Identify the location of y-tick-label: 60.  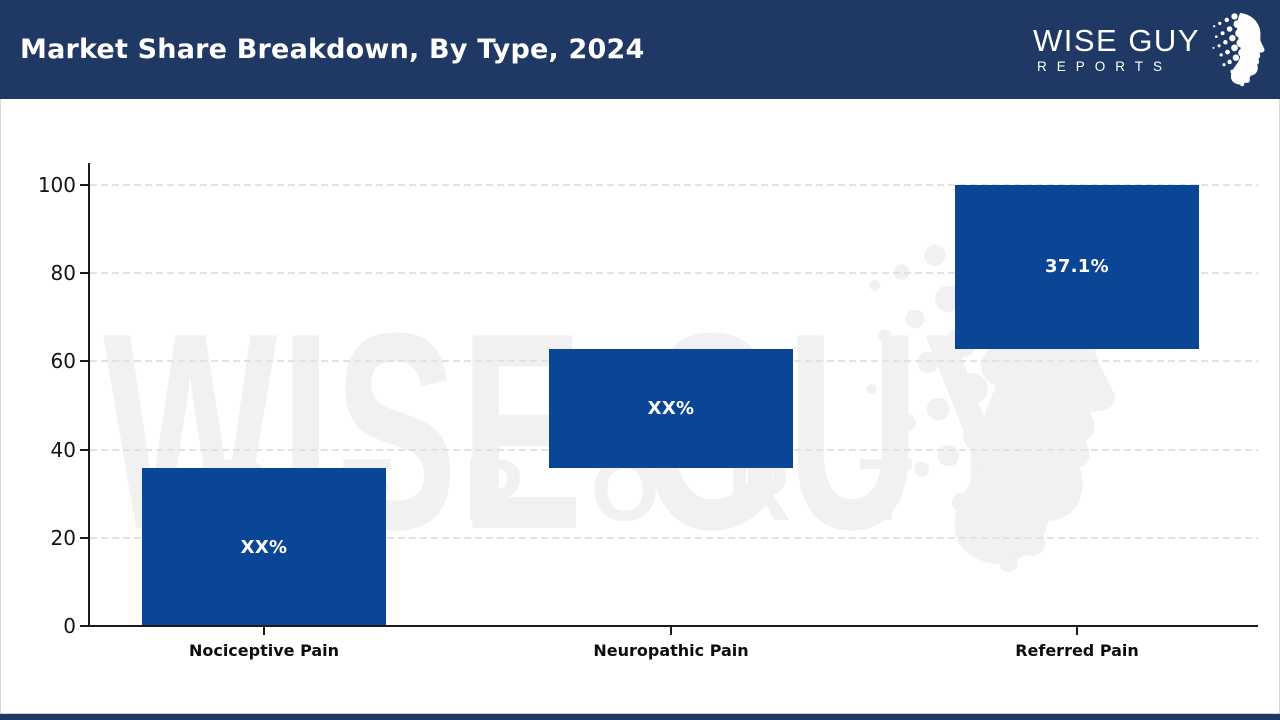
(63, 361).